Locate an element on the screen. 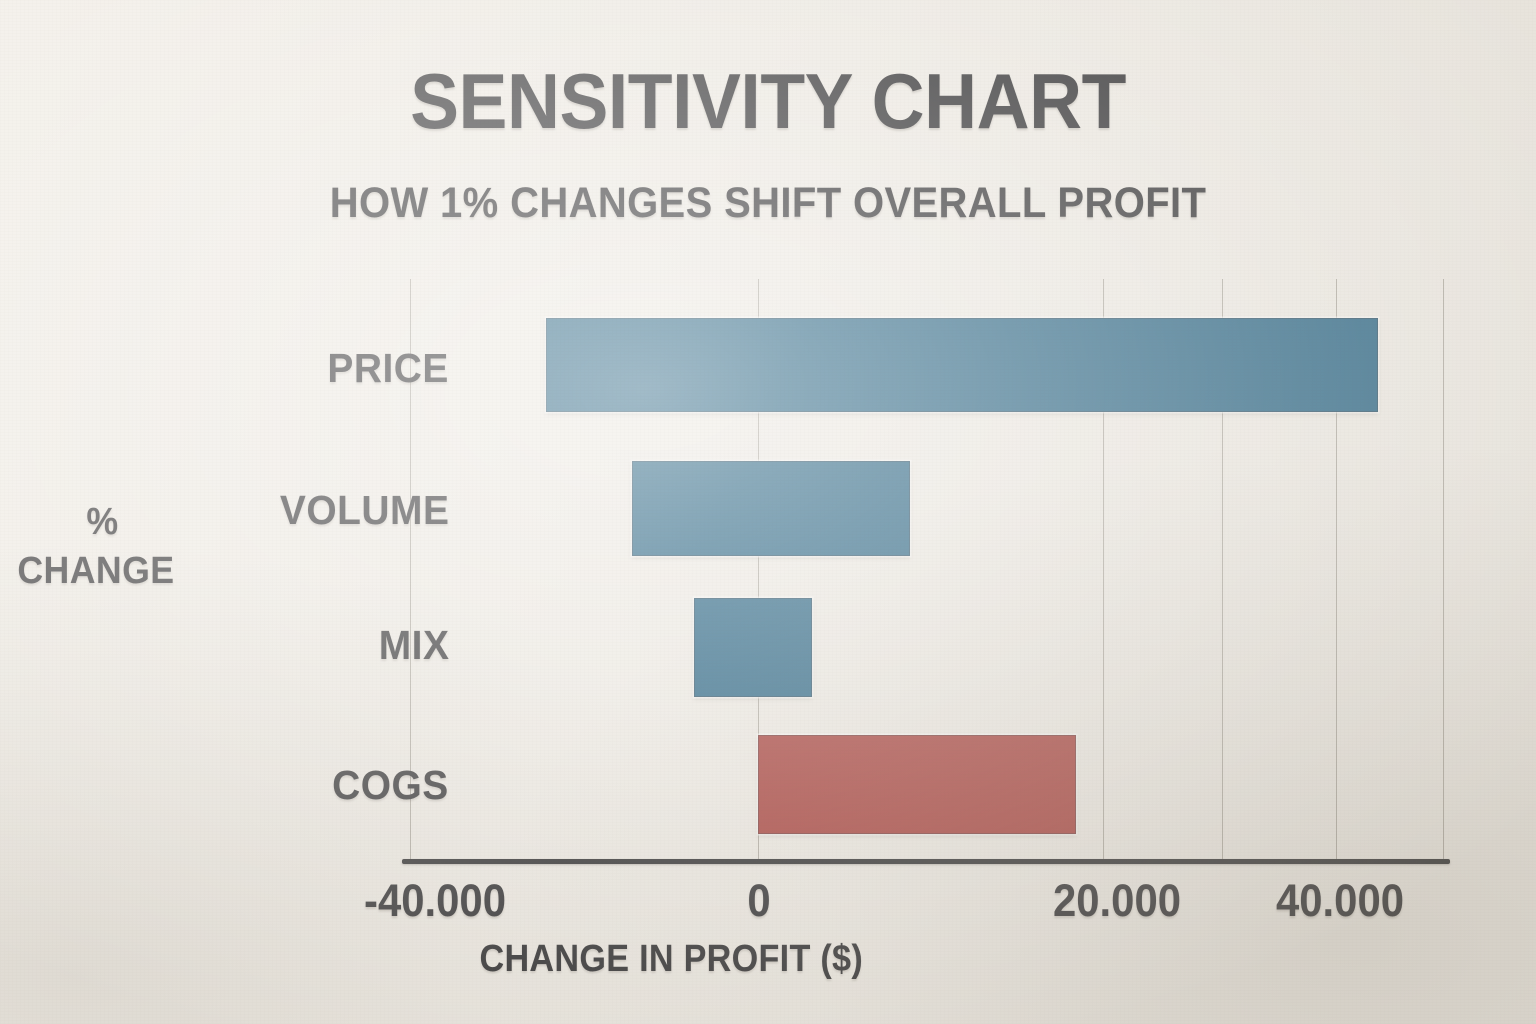 Image resolution: width=1536 pixels, height=1024 pixels. bar-volume is located at coordinates (771, 508).